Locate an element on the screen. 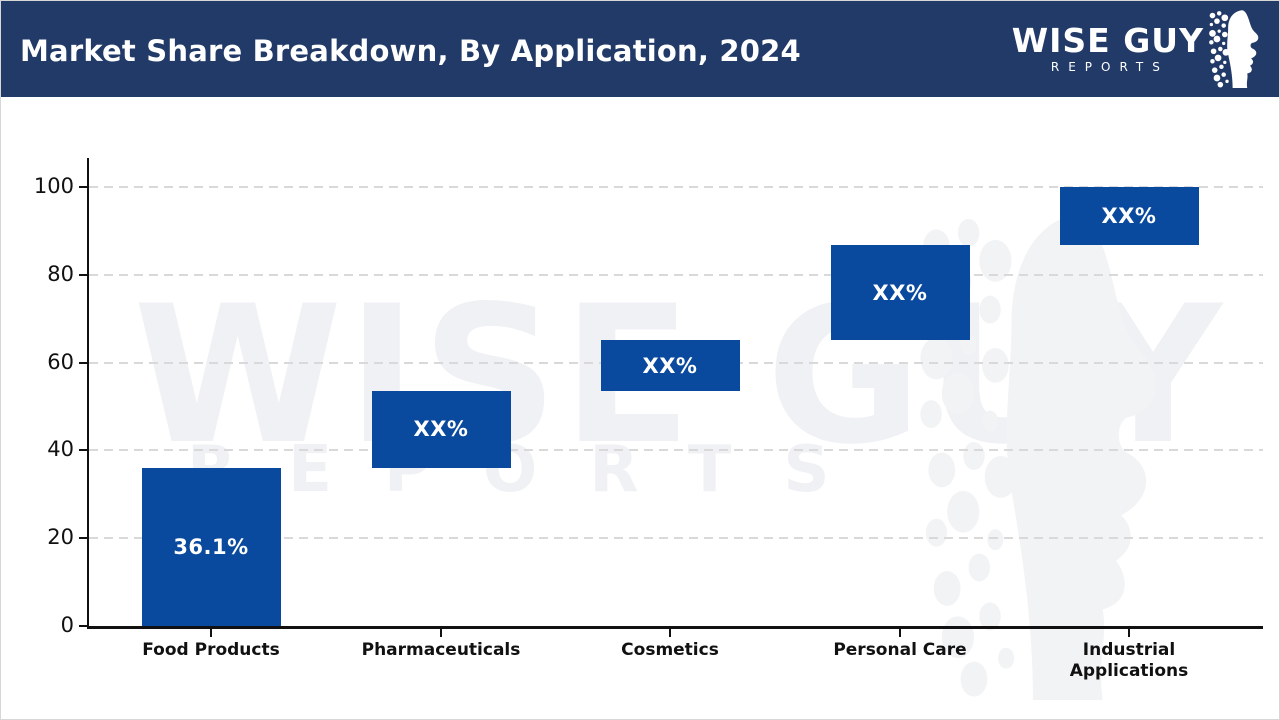 This screenshot has height=720, width=1280. y-axis-tick-label: 0 is located at coordinates (67, 625).